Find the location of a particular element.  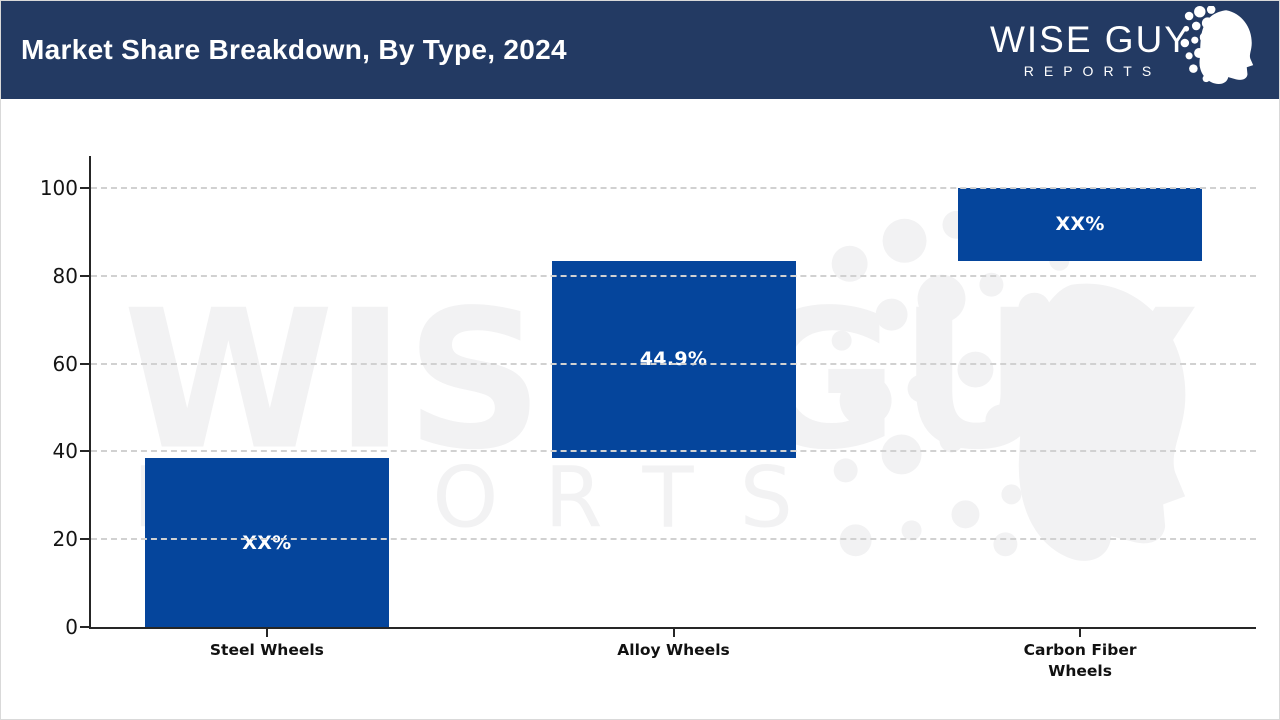

bar-alloy-wheels: 44.9% is located at coordinates (673, 359).